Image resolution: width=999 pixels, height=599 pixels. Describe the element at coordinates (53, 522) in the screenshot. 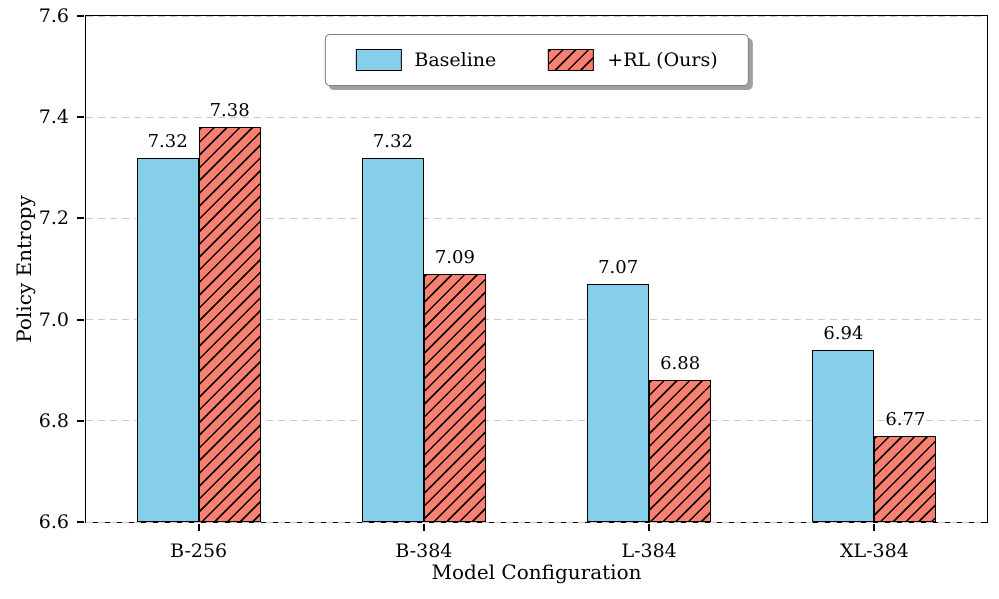

I see `y-tick-label: 6.6` at that location.